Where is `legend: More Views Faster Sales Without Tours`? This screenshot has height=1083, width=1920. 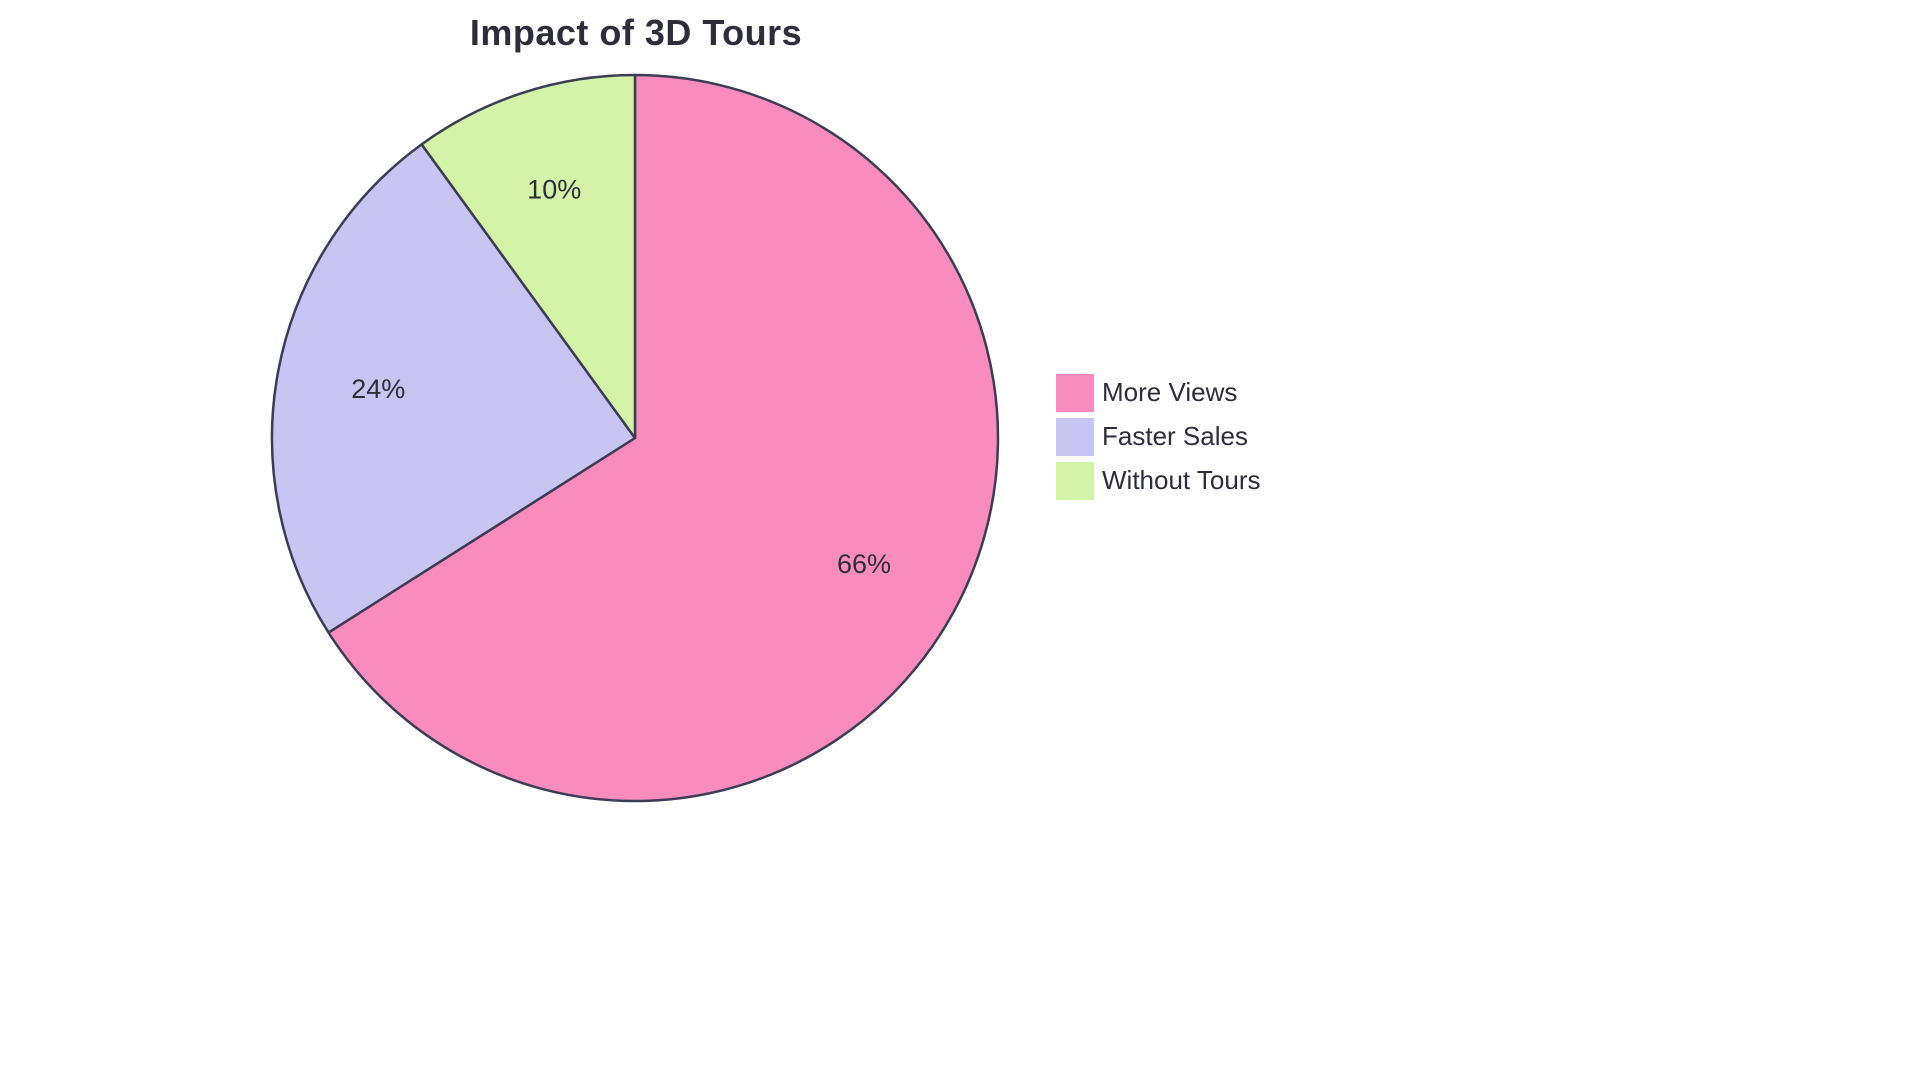 legend: More Views Faster Sales Without Tours is located at coordinates (1158, 436).